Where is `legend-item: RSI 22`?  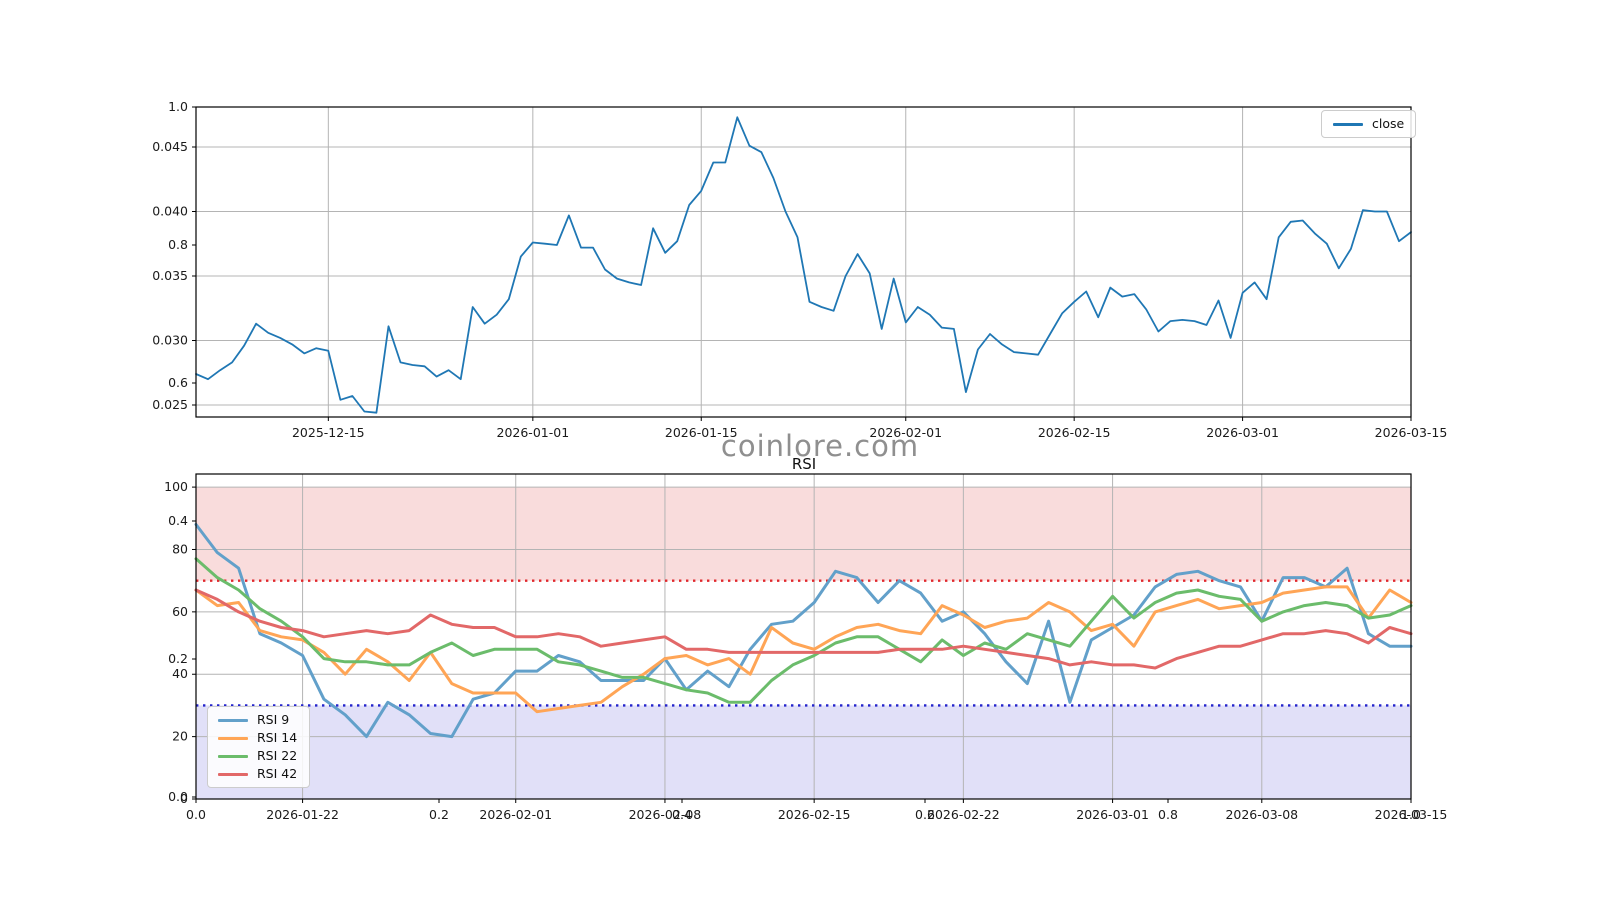 legend-item: RSI 22 is located at coordinates (257, 756).